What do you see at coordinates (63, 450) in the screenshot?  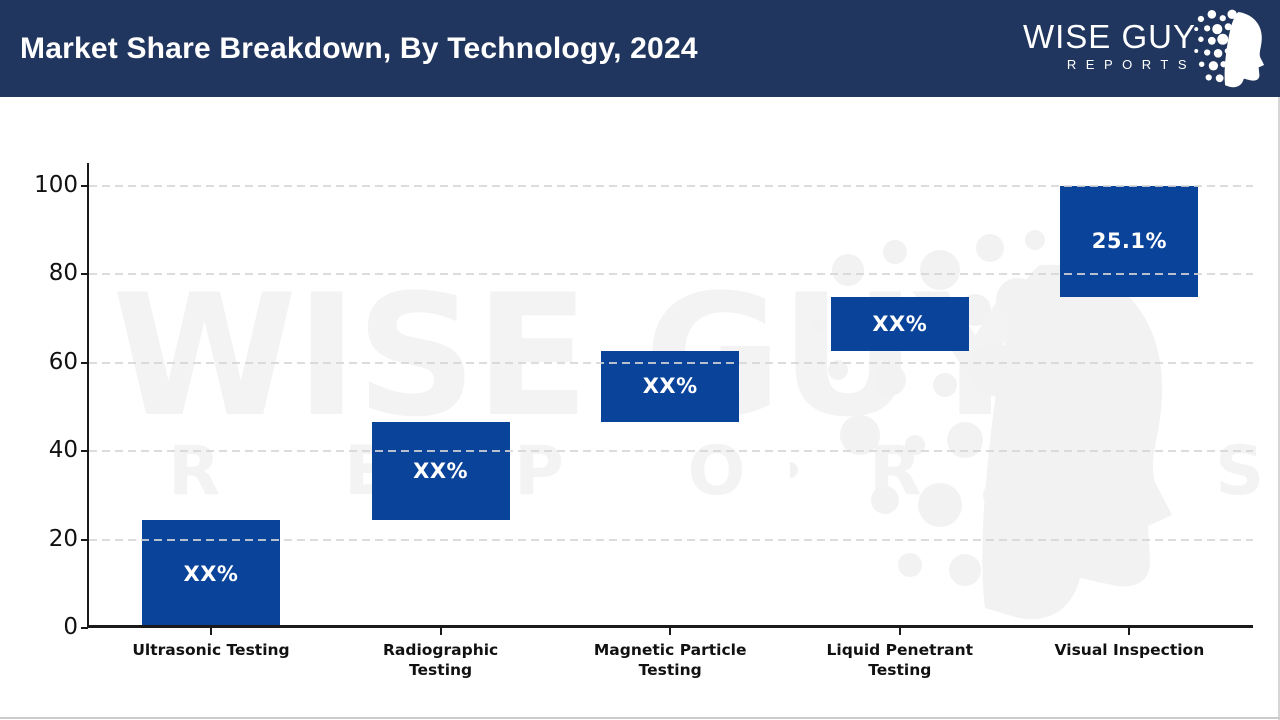 I see `y-tick-label: 40` at bounding box center [63, 450].